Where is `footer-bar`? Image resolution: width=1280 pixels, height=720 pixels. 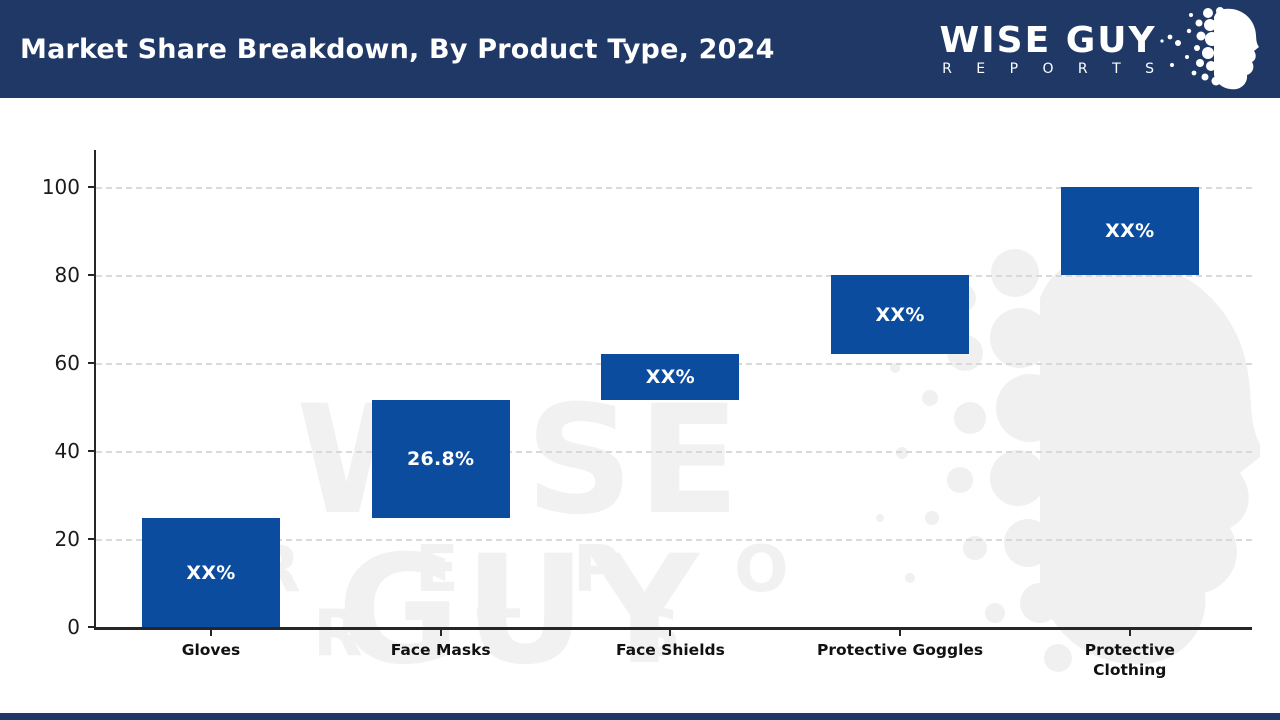
footer-bar is located at coordinates (640, 716).